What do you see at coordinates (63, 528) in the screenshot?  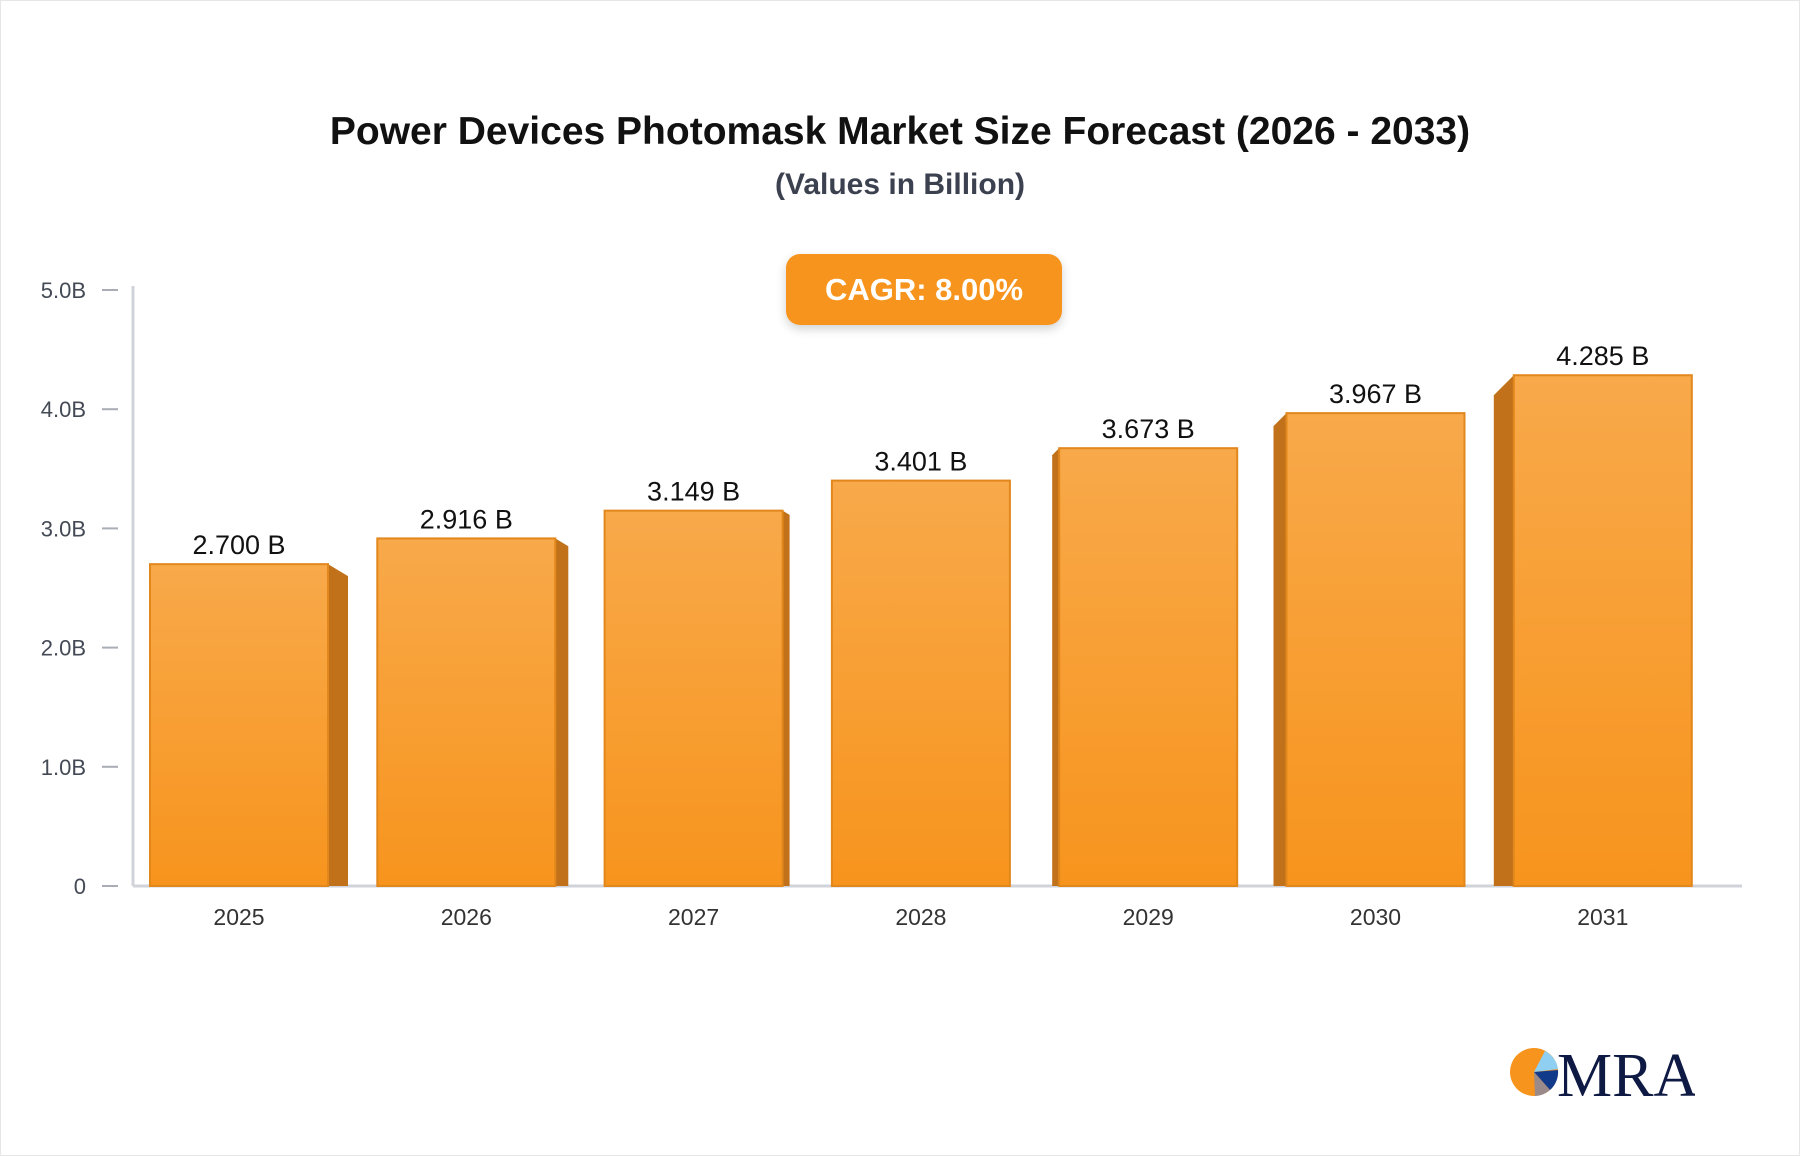 I see `y-tick-label: 3.0B` at bounding box center [63, 528].